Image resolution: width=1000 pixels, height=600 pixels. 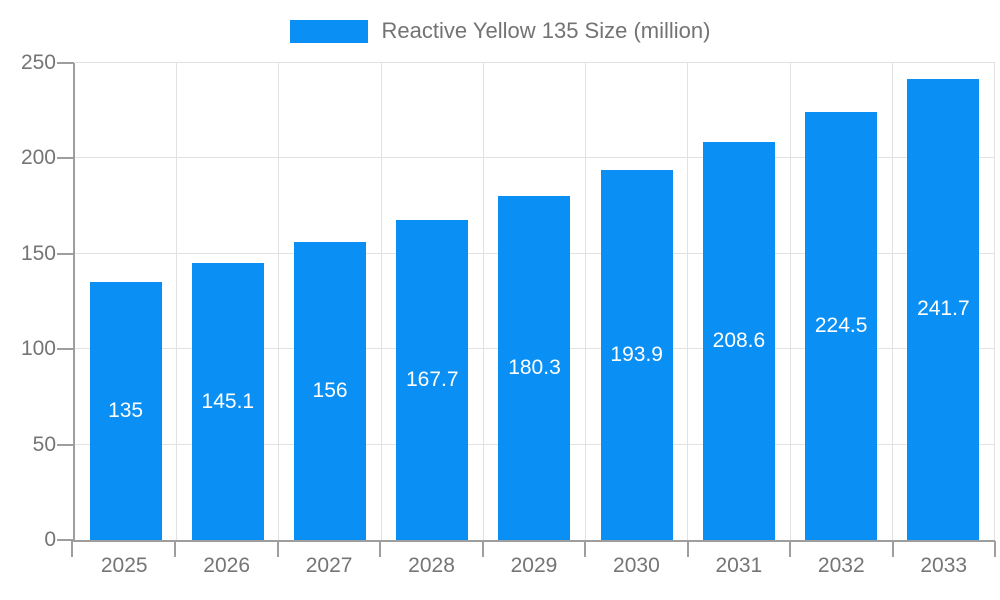 I want to click on bar-value-label: 193.9, so click(x=636, y=355).